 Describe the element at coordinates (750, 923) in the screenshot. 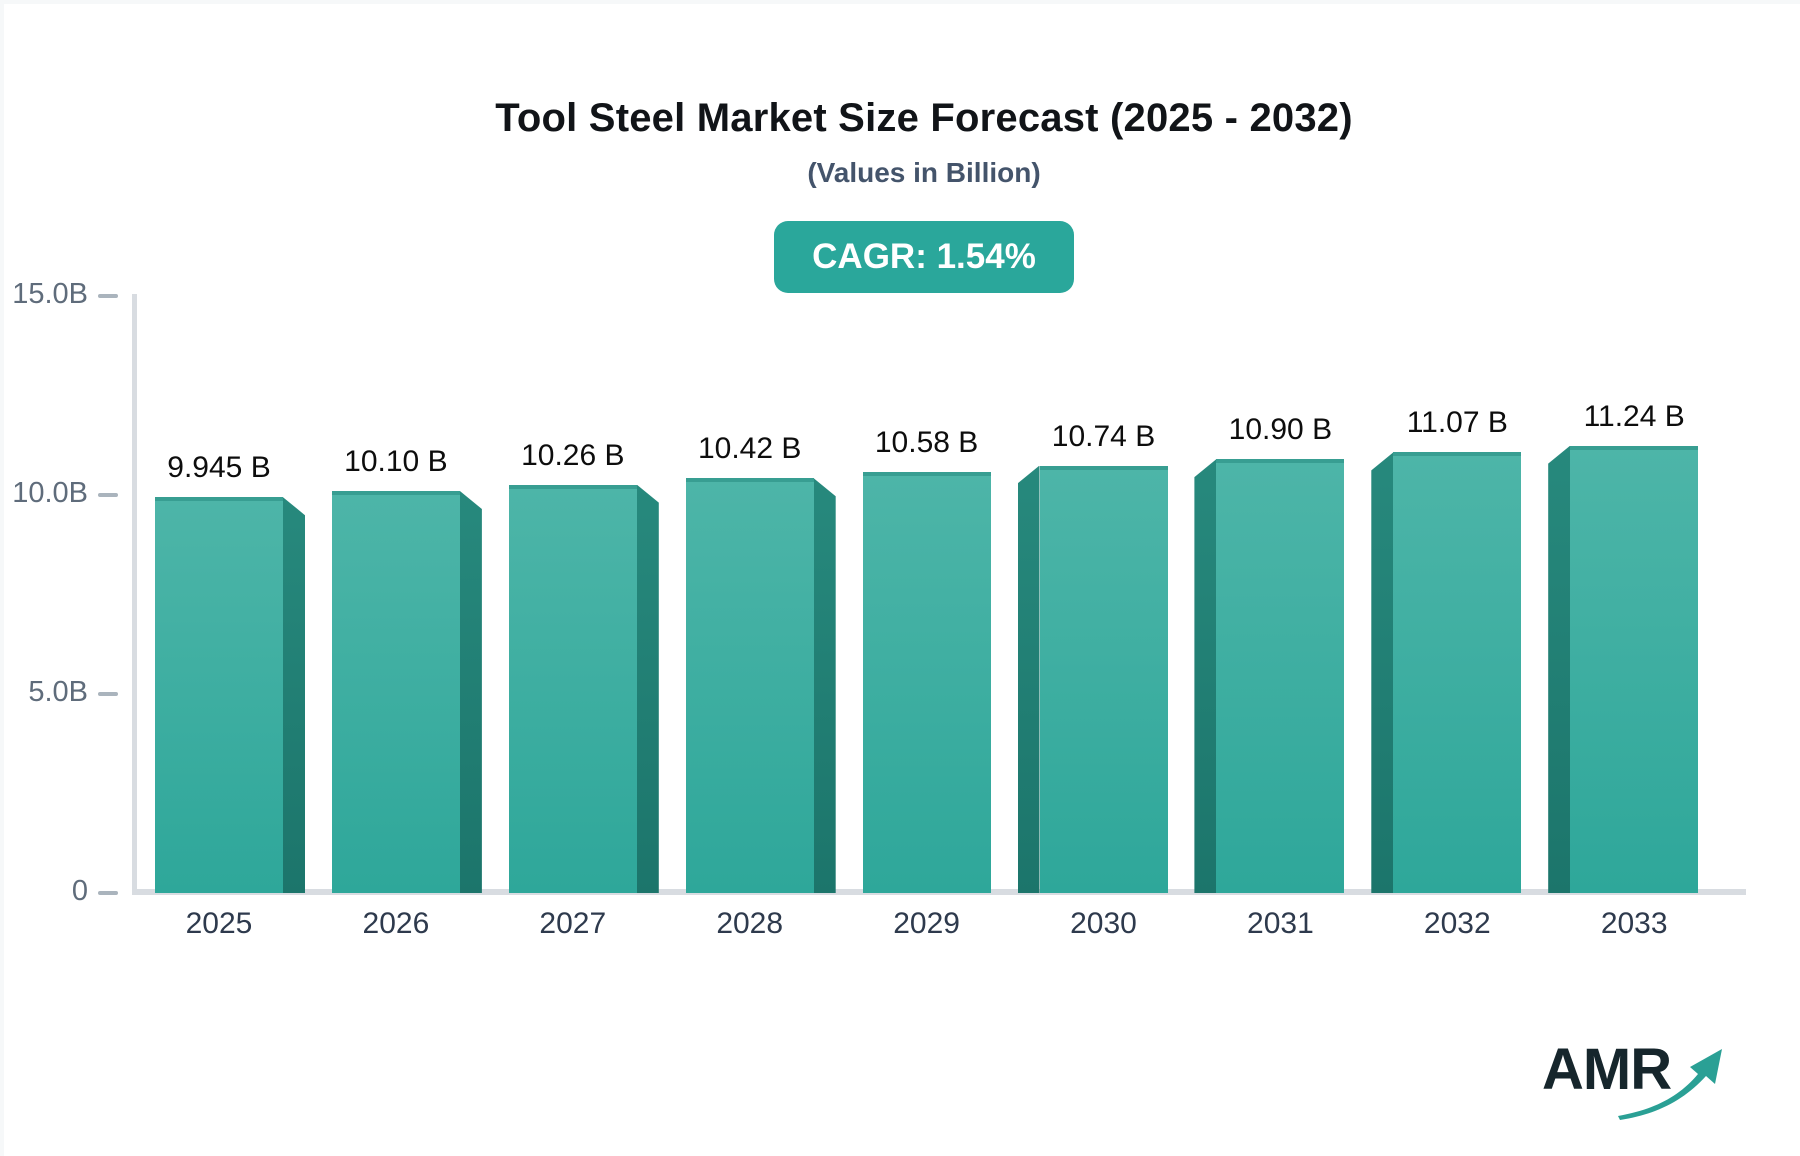

I see `x-axis-label: 2028` at that location.